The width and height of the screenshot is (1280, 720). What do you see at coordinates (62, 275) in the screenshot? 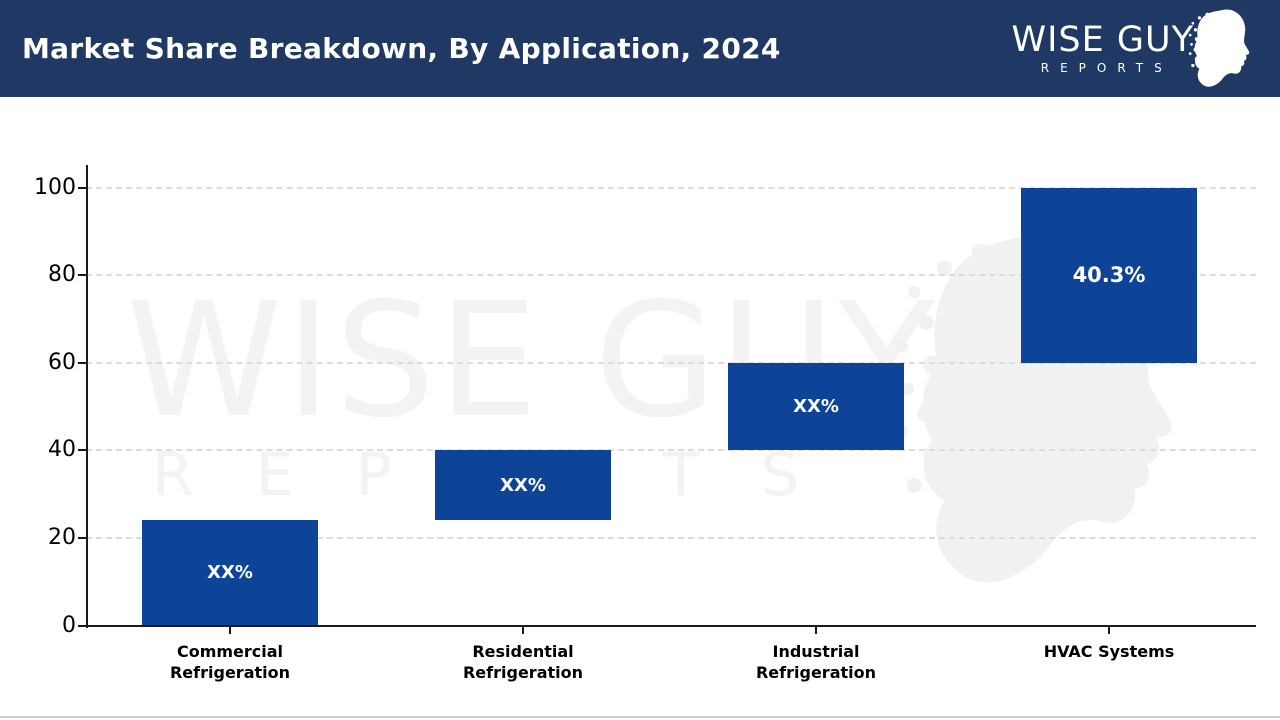
I see `y-tick-label: 80` at bounding box center [62, 275].